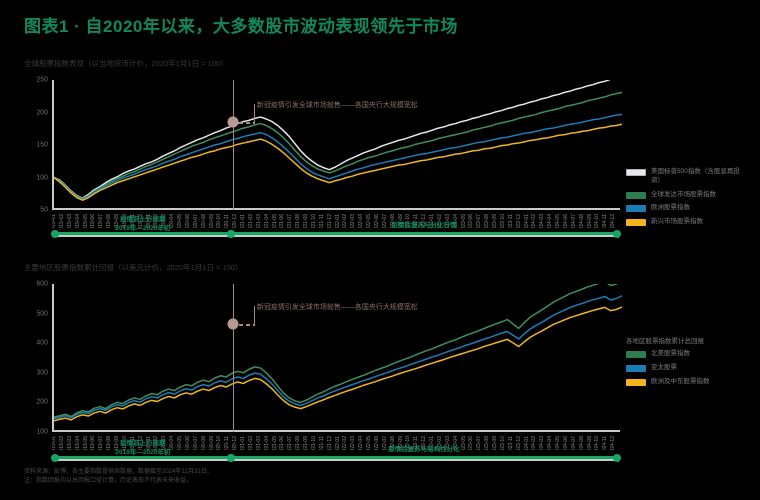  I want to click on legend-item-label: 欧洲股票指数, so click(670, 208).